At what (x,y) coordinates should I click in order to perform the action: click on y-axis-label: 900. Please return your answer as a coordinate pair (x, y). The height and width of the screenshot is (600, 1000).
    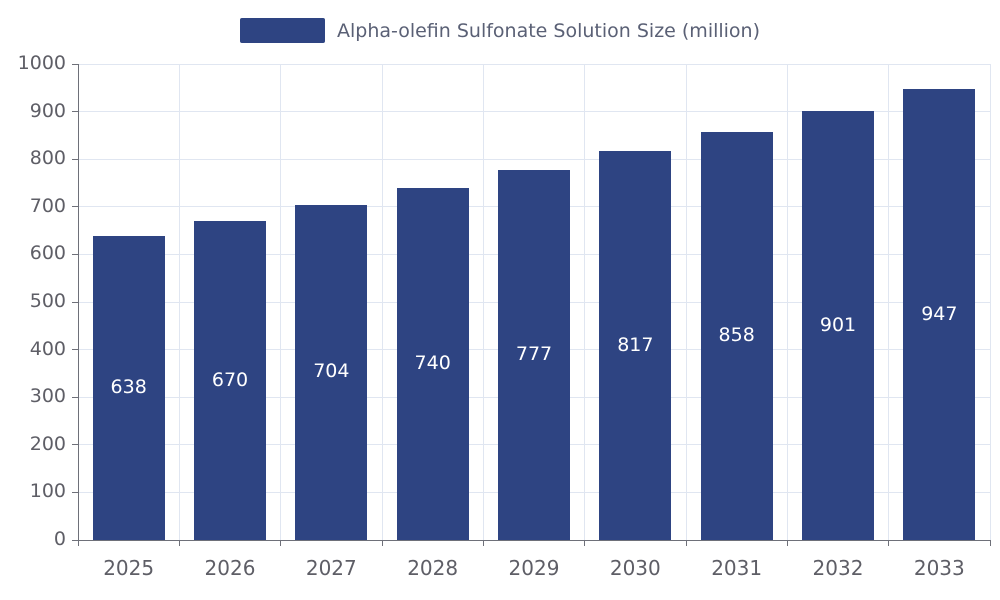
    Looking at the image, I should click on (47, 110).